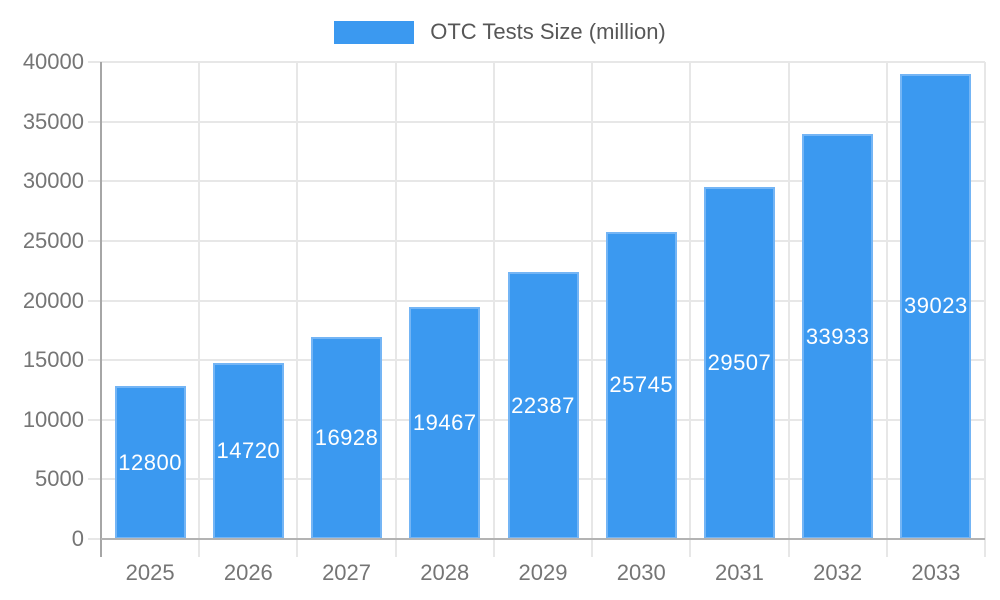 Image resolution: width=1000 pixels, height=600 pixels. I want to click on x-axis-tick-label-2026: 2026, so click(248, 572).